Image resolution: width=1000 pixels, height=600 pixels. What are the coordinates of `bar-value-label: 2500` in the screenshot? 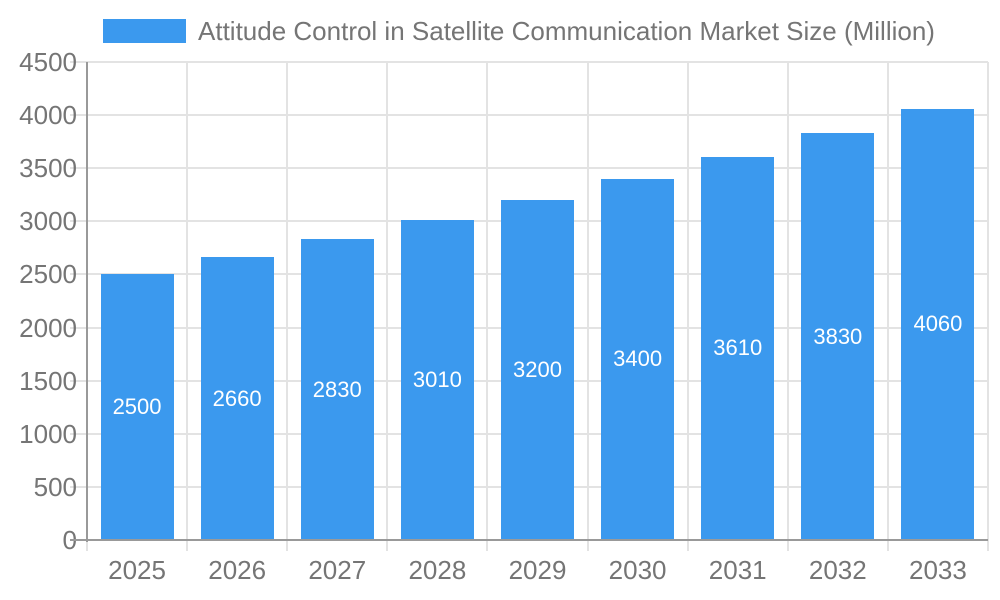 It's located at (137, 407).